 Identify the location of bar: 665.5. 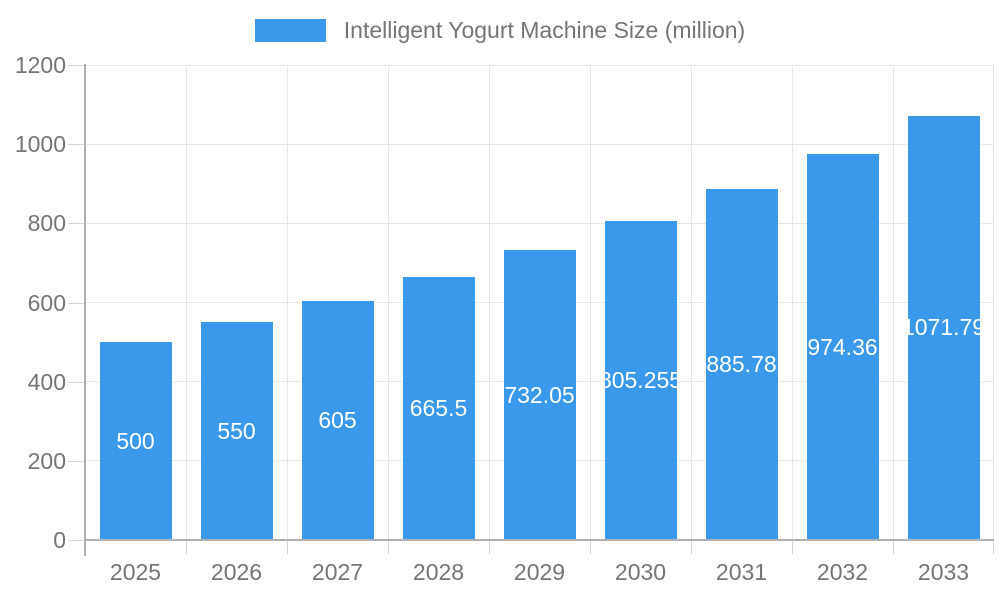
(438, 408).